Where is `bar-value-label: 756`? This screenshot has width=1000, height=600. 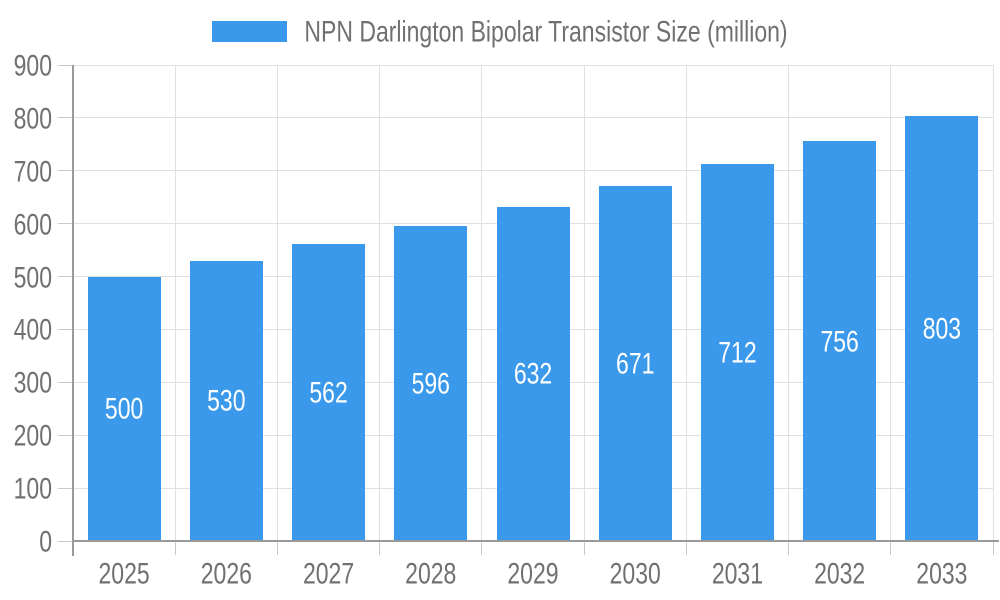 bar-value-label: 756 is located at coordinates (839, 340).